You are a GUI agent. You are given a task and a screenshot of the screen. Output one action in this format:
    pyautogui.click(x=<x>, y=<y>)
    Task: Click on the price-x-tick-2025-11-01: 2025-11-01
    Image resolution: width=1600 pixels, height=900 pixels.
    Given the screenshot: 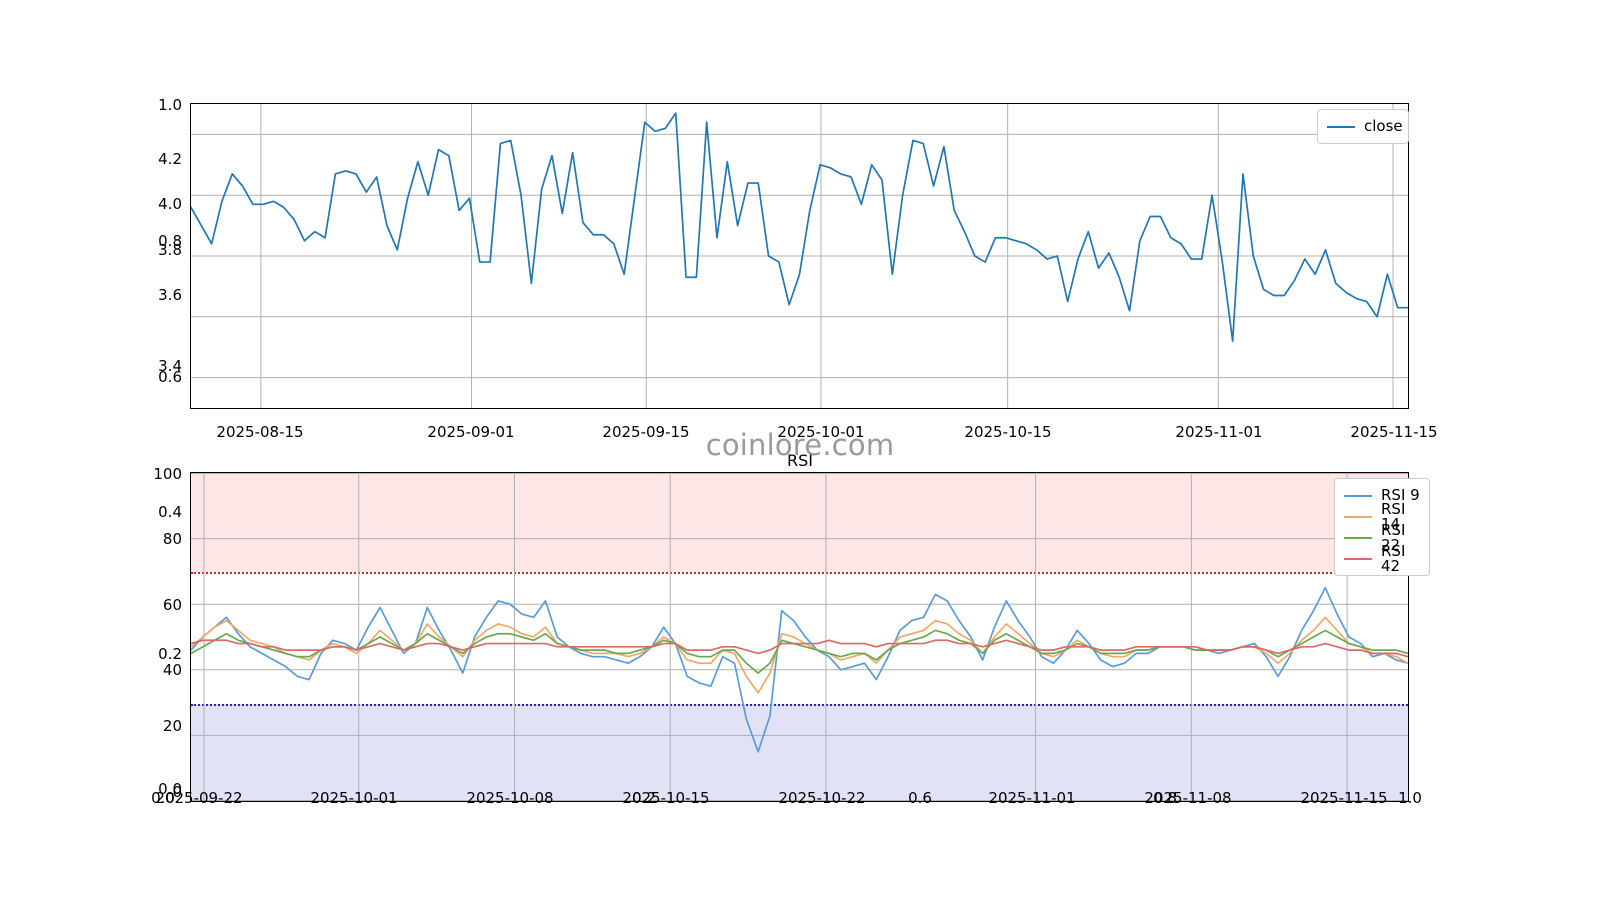 What is the action you would take?
    pyautogui.click(x=1219, y=432)
    